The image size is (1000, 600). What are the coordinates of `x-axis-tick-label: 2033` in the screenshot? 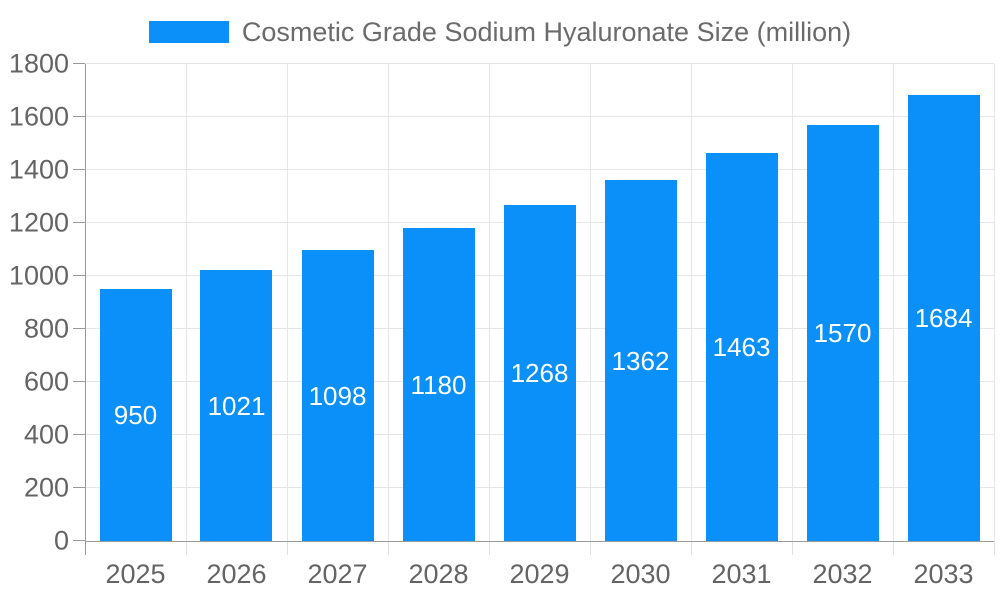 It's located at (943, 574).